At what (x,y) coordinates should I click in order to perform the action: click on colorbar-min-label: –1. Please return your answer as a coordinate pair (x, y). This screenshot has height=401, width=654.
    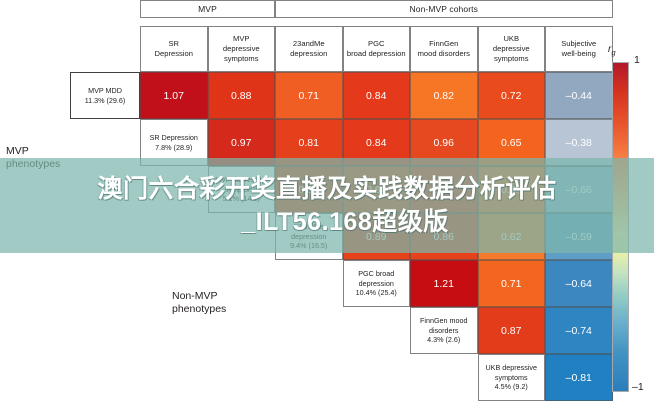
    Looking at the image, I should click on (638, 387).